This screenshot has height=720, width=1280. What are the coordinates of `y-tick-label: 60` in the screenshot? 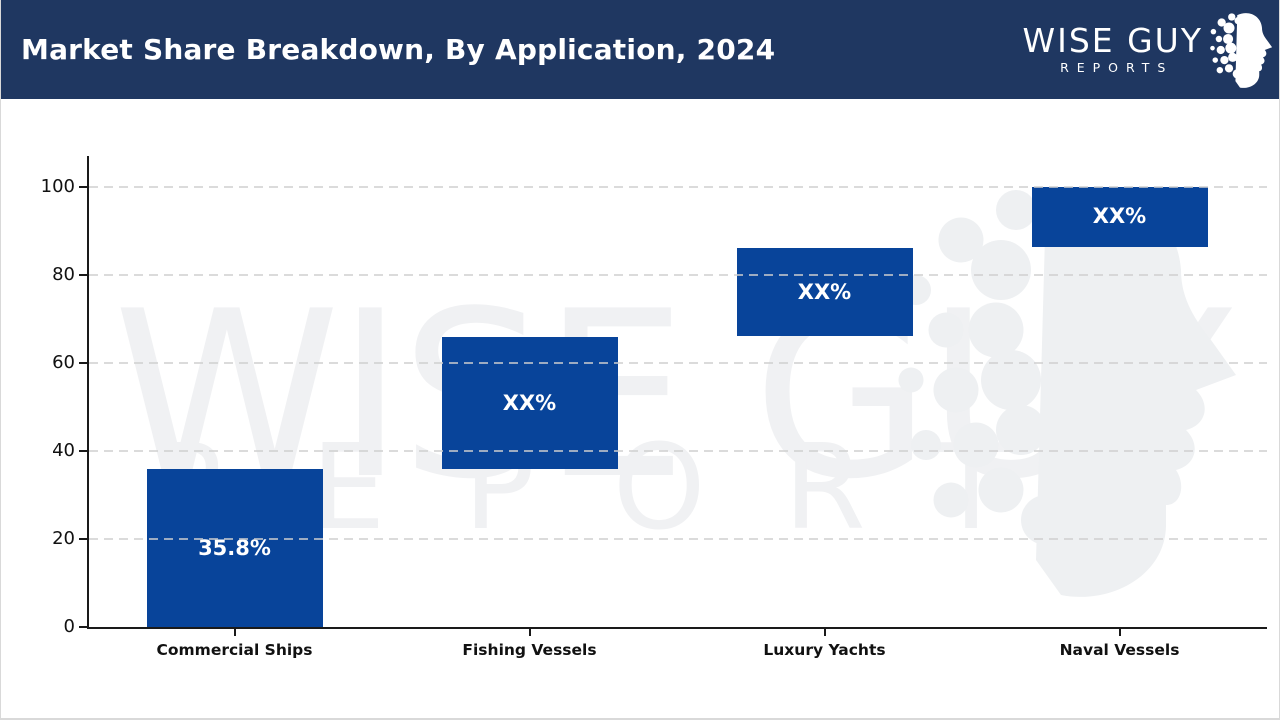 It's located at (38, 363).